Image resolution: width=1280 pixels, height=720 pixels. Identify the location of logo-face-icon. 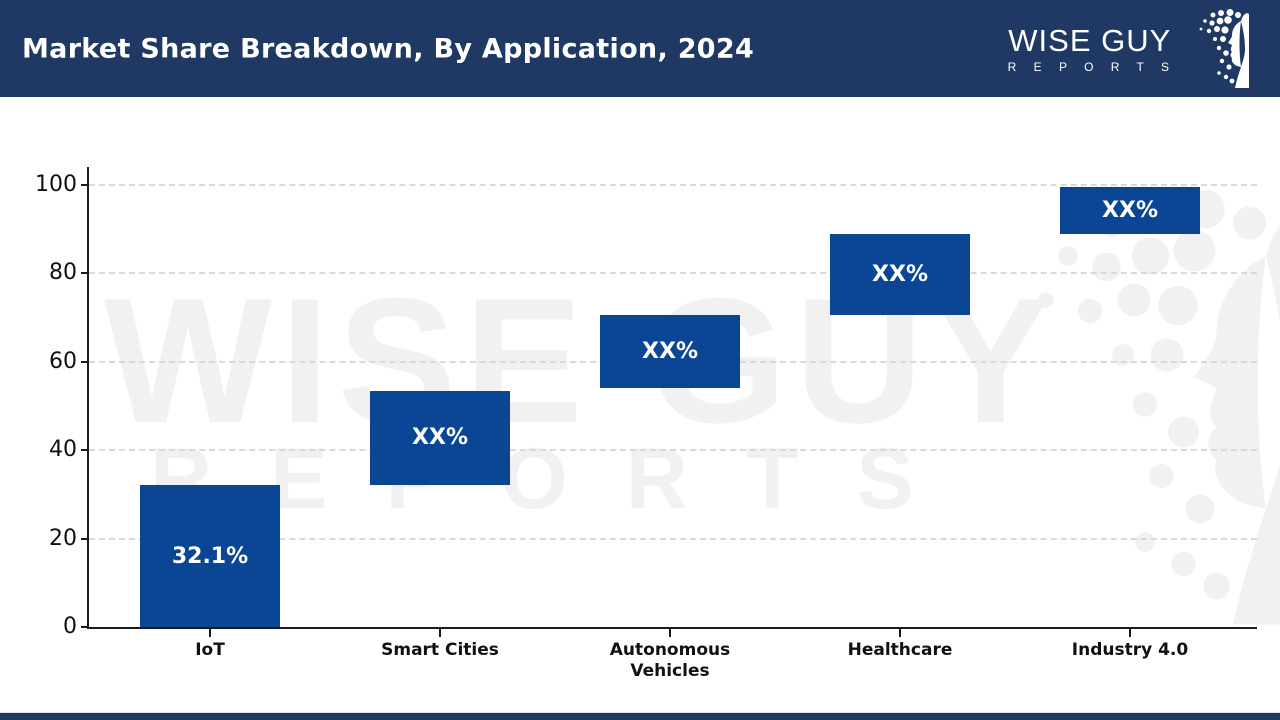
(1219, 49).